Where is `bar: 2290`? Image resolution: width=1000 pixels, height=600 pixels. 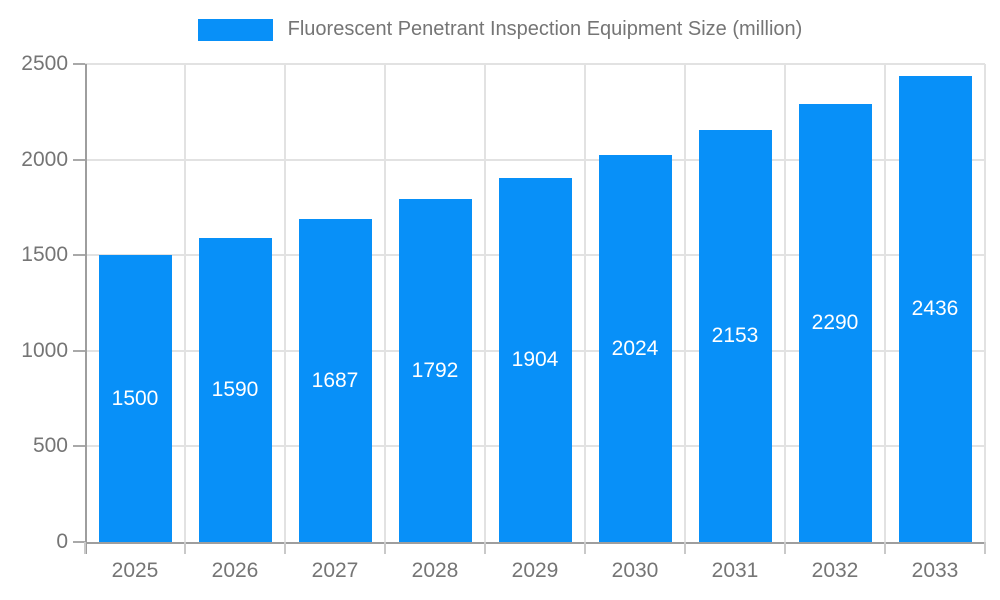
bar: 2290 is located at coordinates (835, 323).